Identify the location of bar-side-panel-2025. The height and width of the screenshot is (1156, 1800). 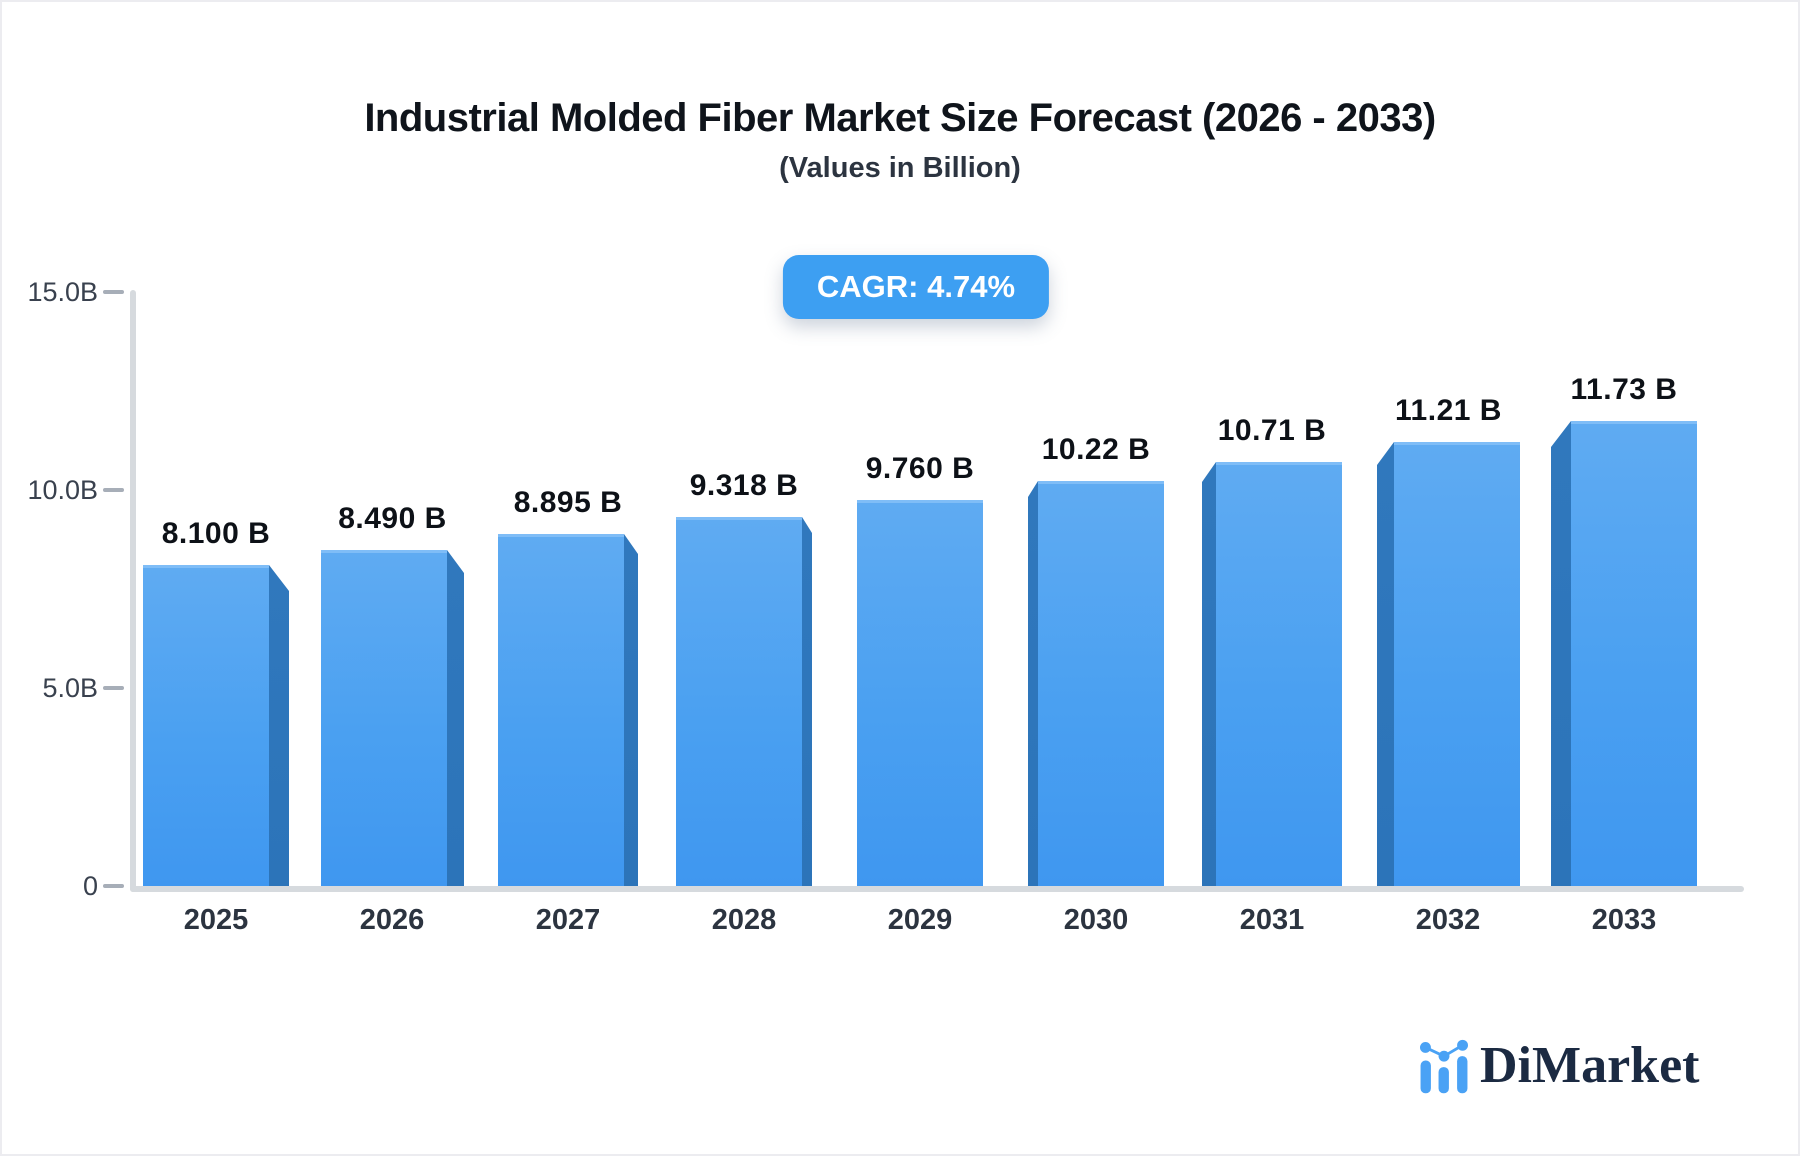
(279, 725).